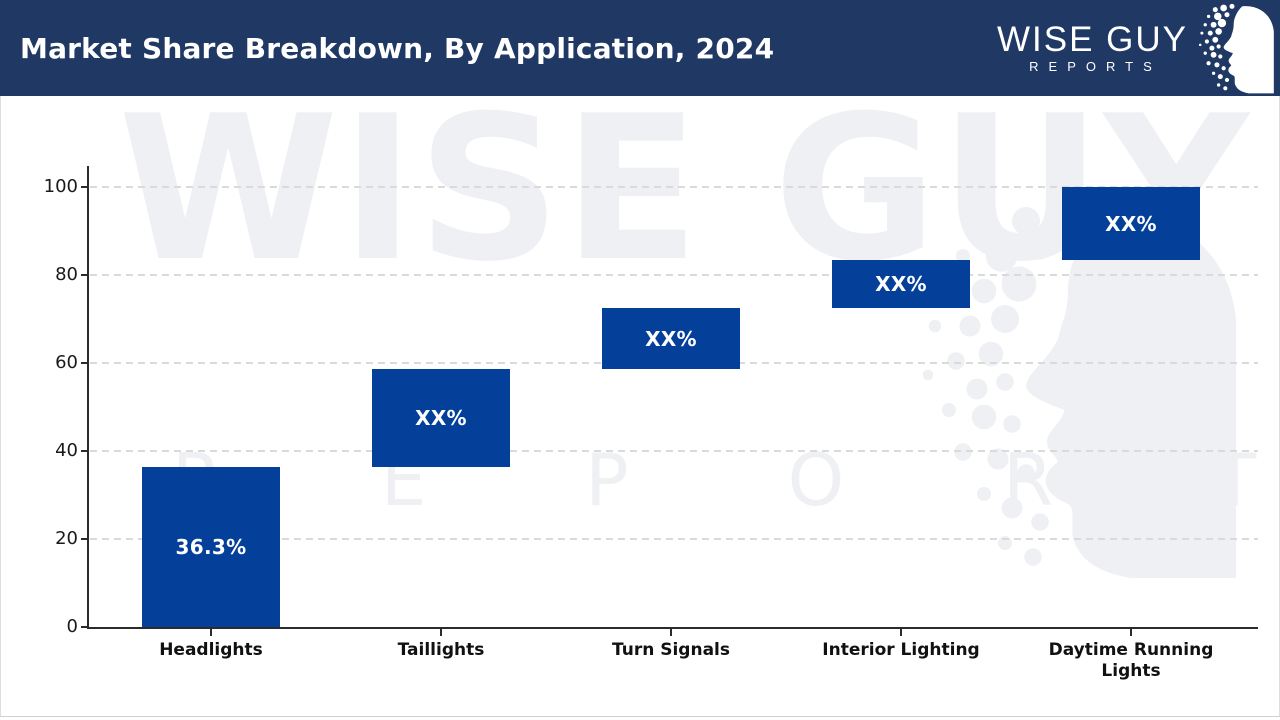 This screenshot has height=720, width=1280. I want to click on y-axis, so click(88, 397).